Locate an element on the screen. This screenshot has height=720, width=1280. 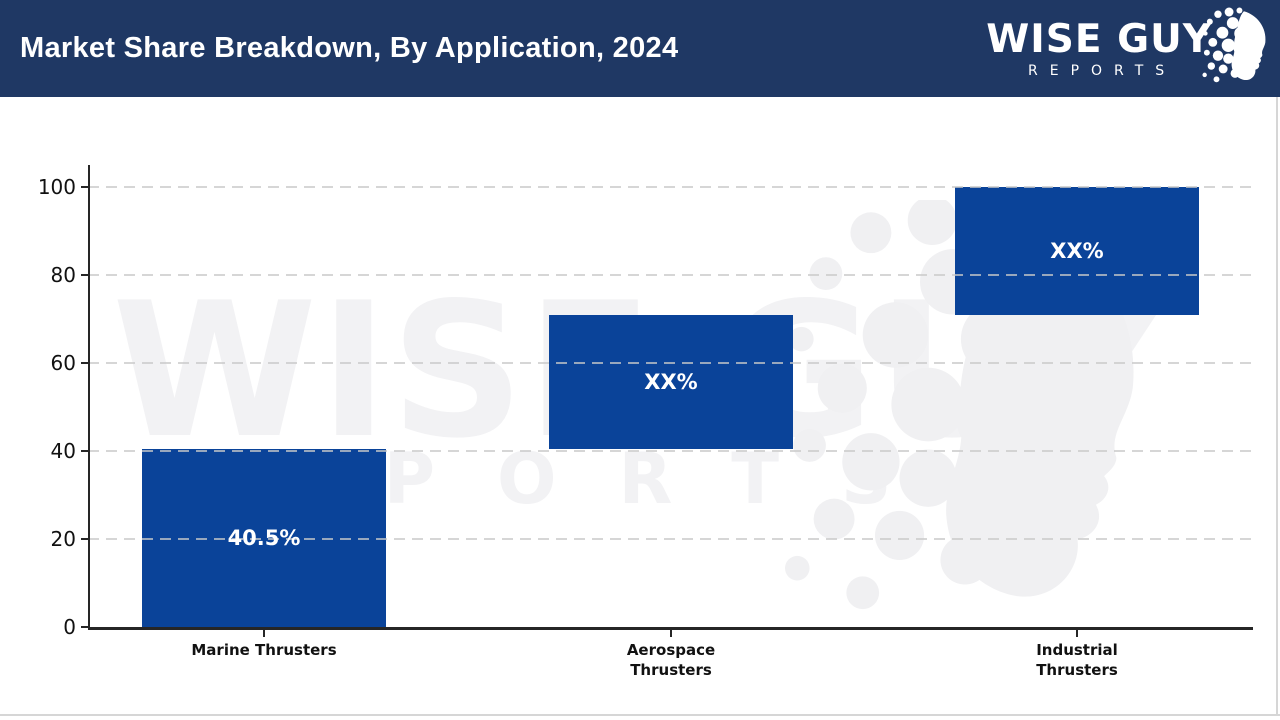
y-tick-label-80: 80 is located at coordinates (63, 275).